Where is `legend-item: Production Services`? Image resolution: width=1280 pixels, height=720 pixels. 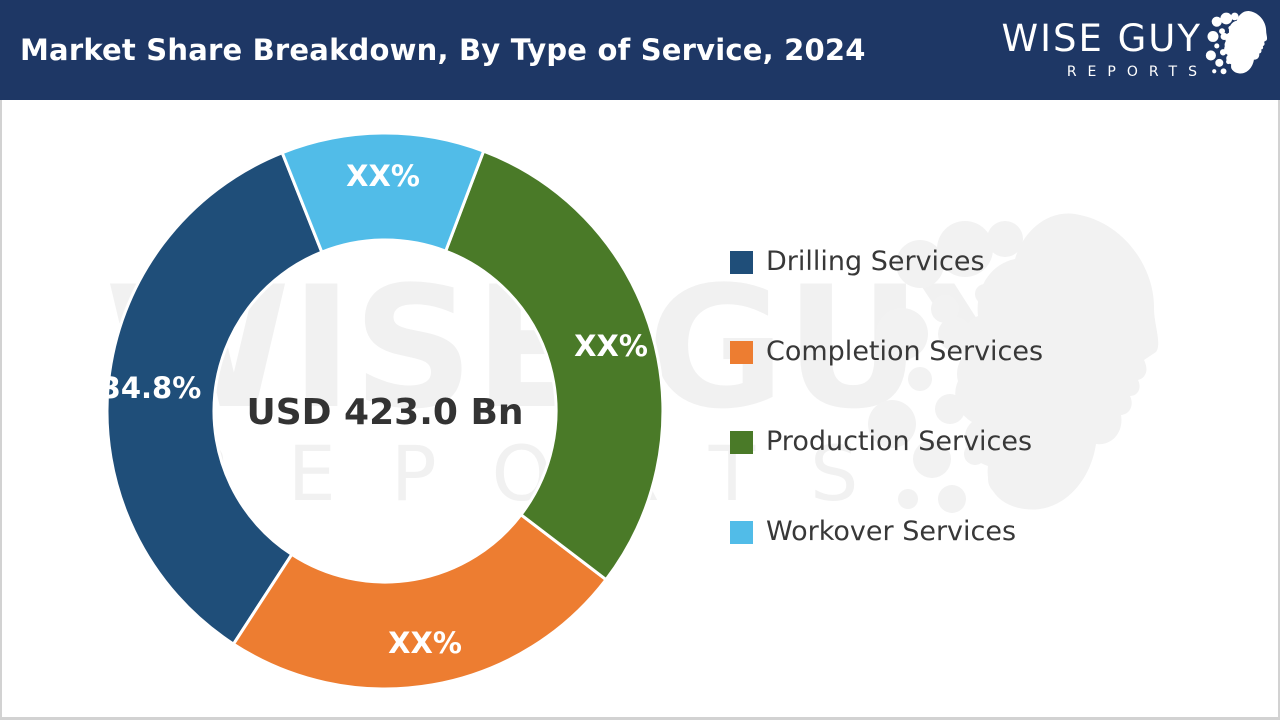
legend-item: Production Services is located at coordinates (886, 442).